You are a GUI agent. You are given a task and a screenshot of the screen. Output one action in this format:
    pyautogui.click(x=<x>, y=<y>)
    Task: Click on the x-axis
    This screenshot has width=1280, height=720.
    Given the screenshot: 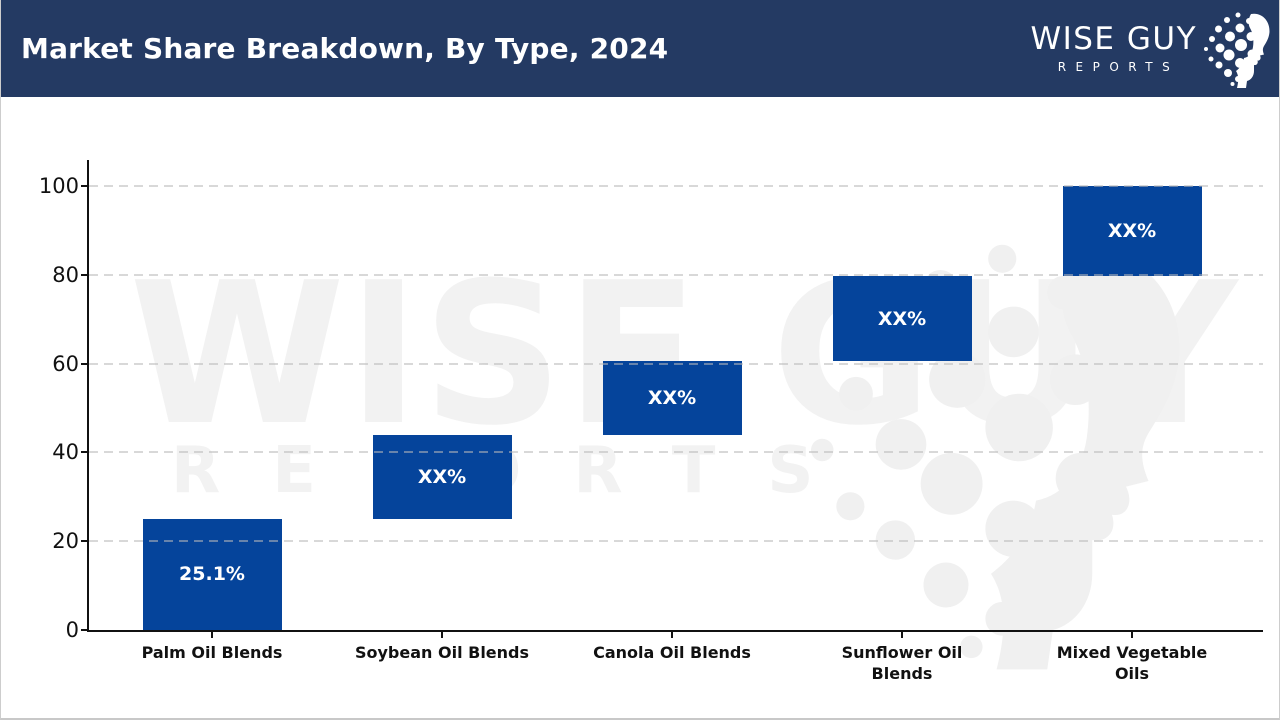 What is the action you would take?
    pyautogui.click(x=675, y=631)
    